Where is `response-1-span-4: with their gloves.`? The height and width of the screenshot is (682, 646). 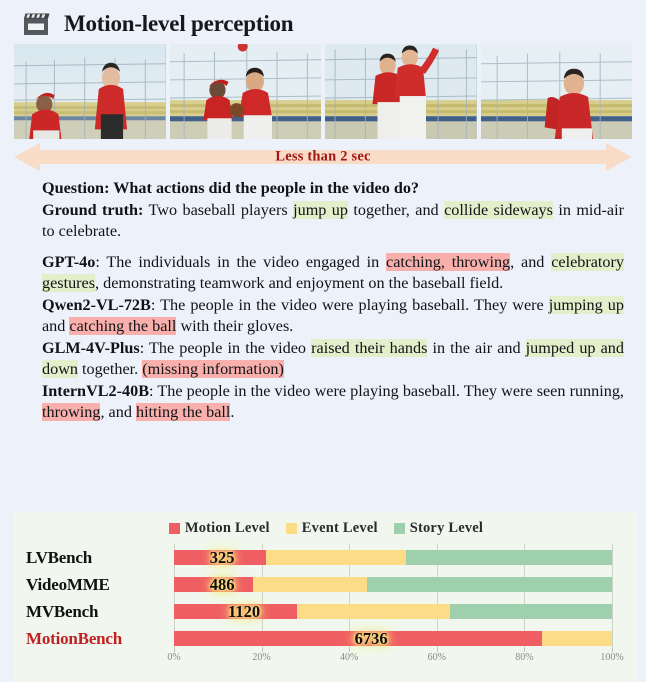
response-1-span-4: with their gloves. is located at coordinates (235, 326).